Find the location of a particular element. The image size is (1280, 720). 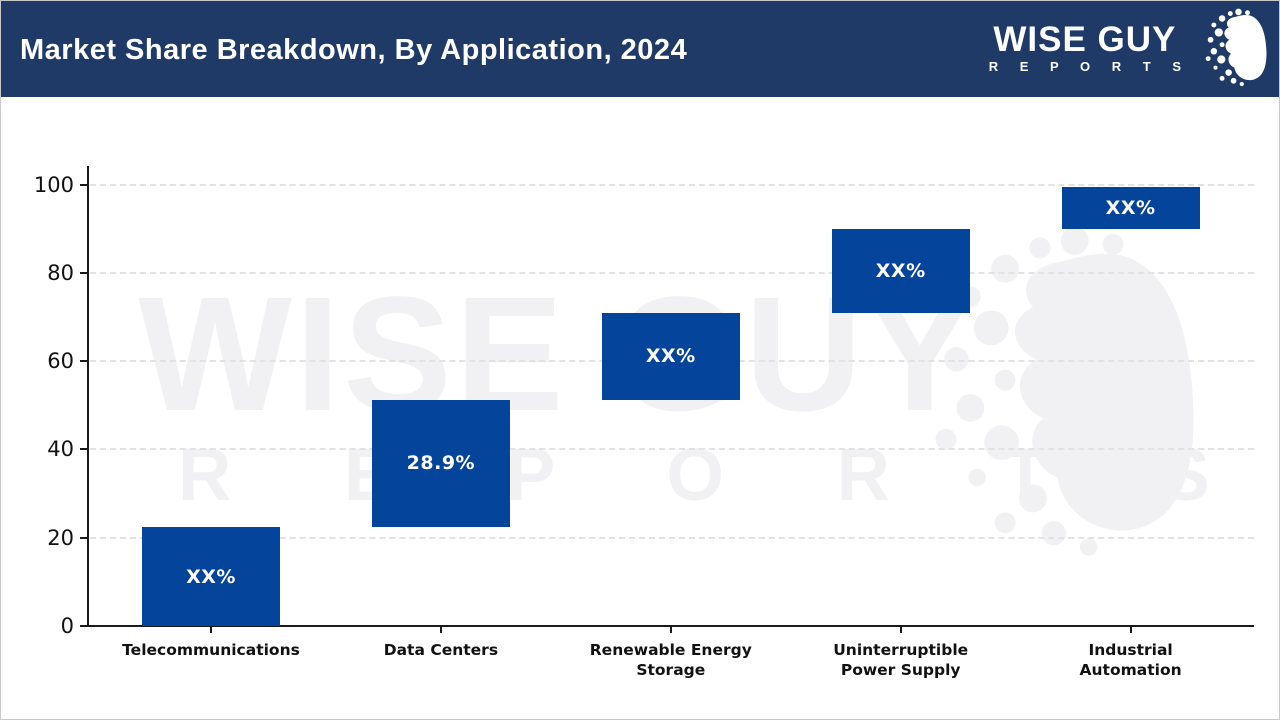

y-axis-tick-label: 0 is located at coordinates (67, 626).